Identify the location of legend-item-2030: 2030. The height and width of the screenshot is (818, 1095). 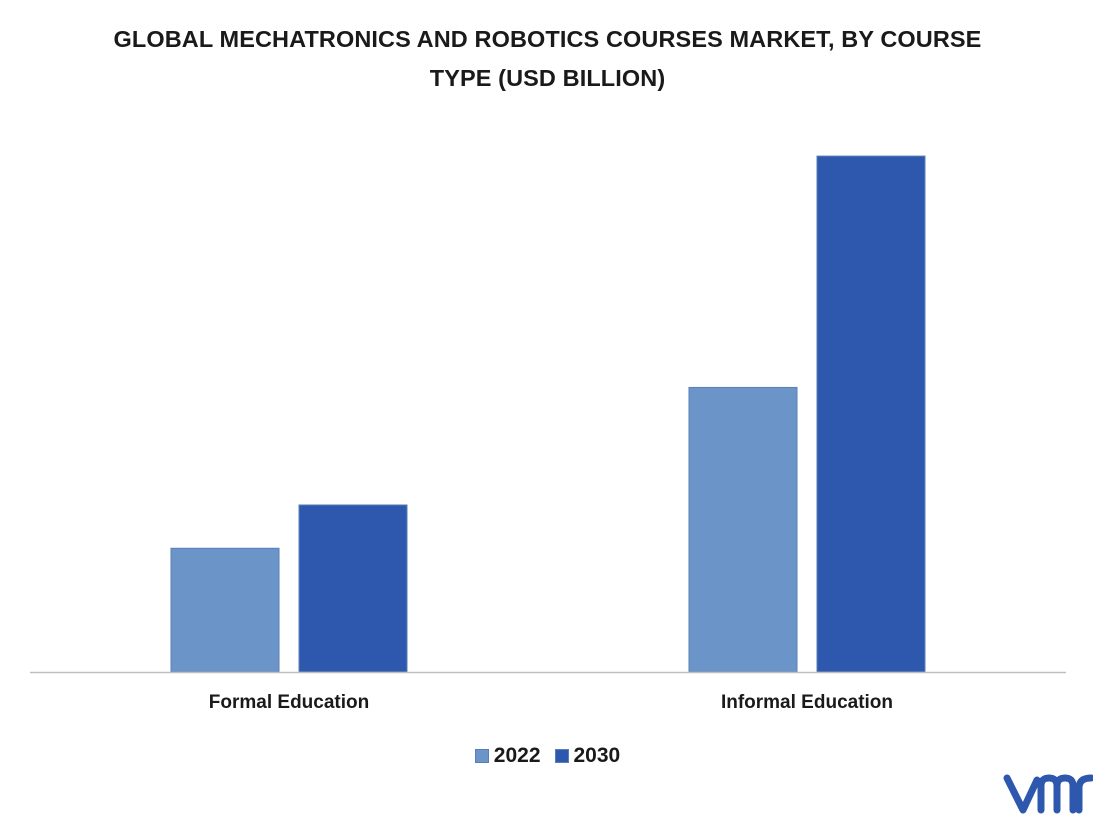
(587, 756).